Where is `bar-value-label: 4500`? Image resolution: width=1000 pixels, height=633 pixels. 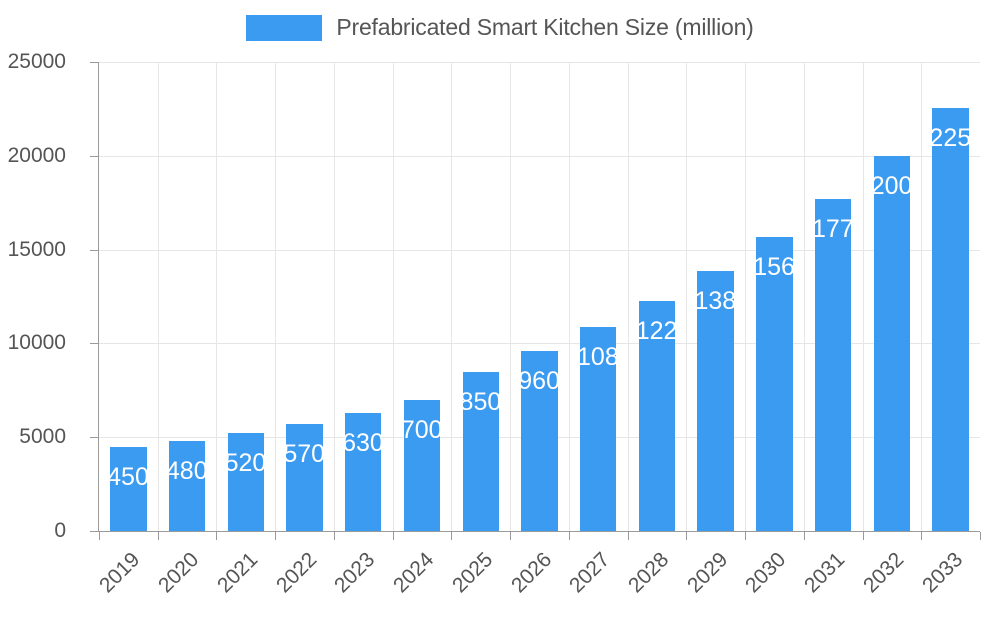
bar-value-label: 4500 is located at coordinates (128, 477).